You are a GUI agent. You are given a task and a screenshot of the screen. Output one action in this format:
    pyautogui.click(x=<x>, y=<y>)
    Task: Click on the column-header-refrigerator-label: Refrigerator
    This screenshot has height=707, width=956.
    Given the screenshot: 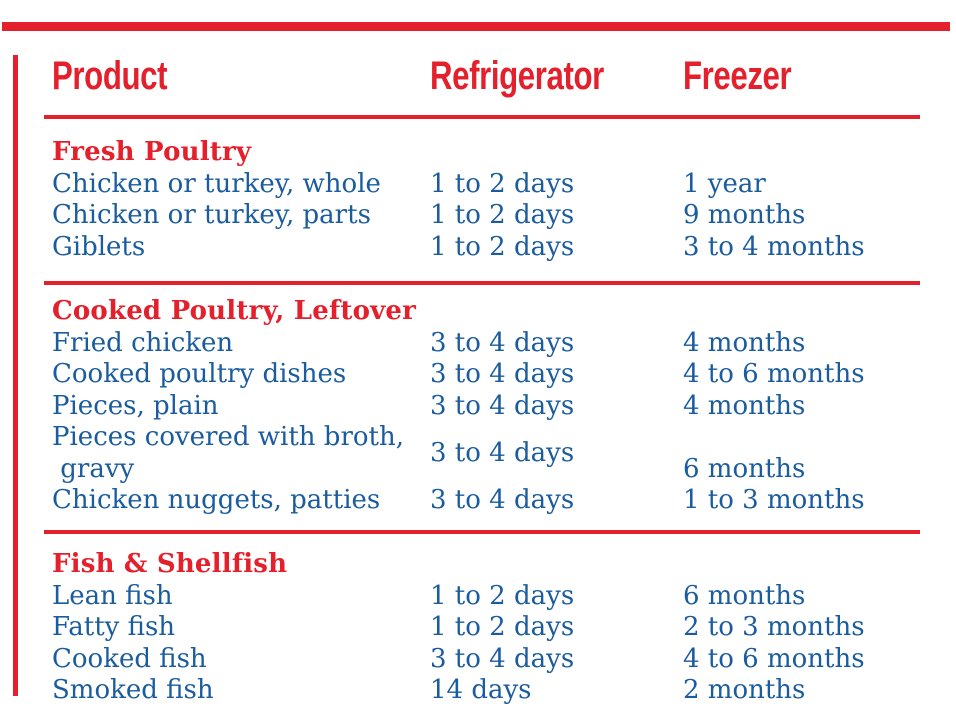 What is the action you would take?
    pyautogui.click(x=517, y=76)
    